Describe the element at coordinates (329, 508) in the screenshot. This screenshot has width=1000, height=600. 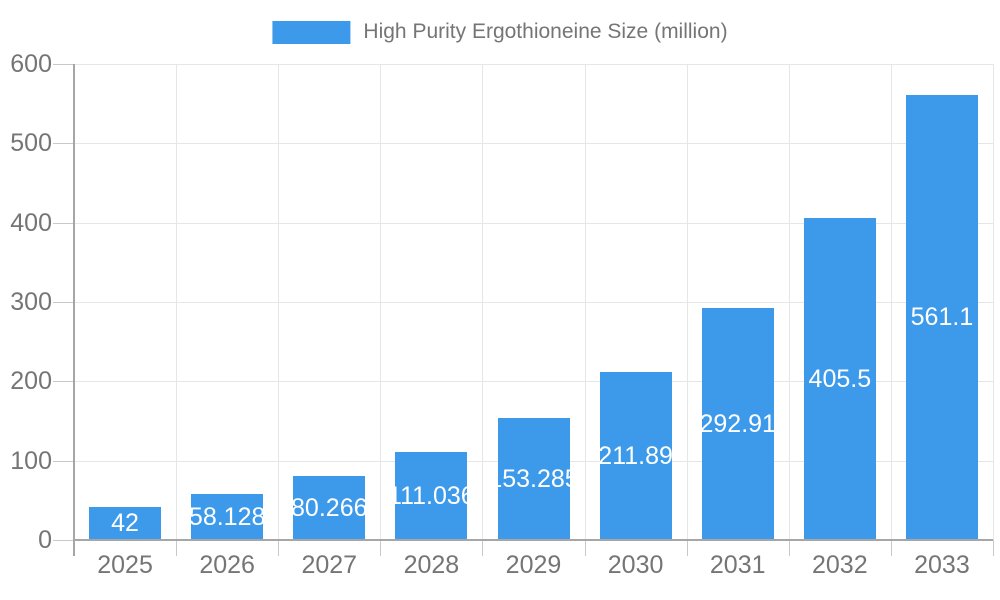
I see `bar-2027` at that location.